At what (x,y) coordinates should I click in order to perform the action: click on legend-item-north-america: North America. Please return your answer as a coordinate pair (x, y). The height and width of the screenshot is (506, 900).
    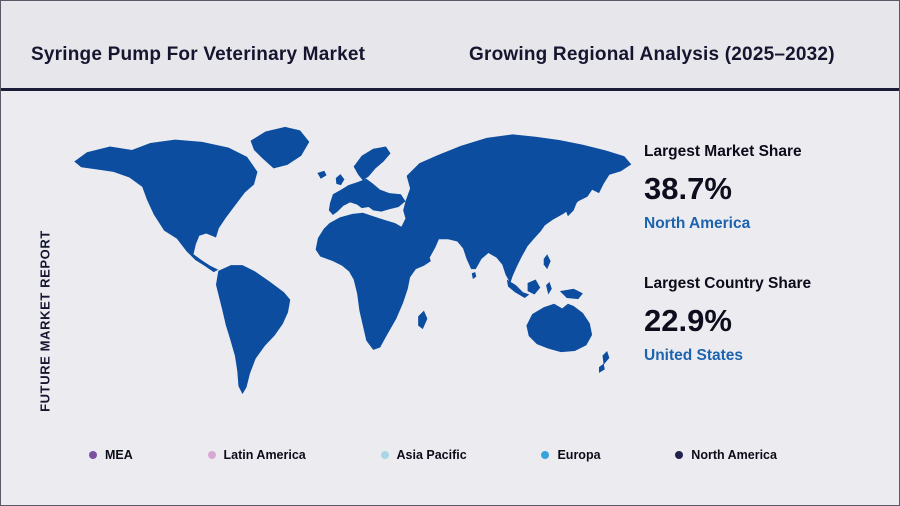
    Looking at the image, I should click on (726, 455).